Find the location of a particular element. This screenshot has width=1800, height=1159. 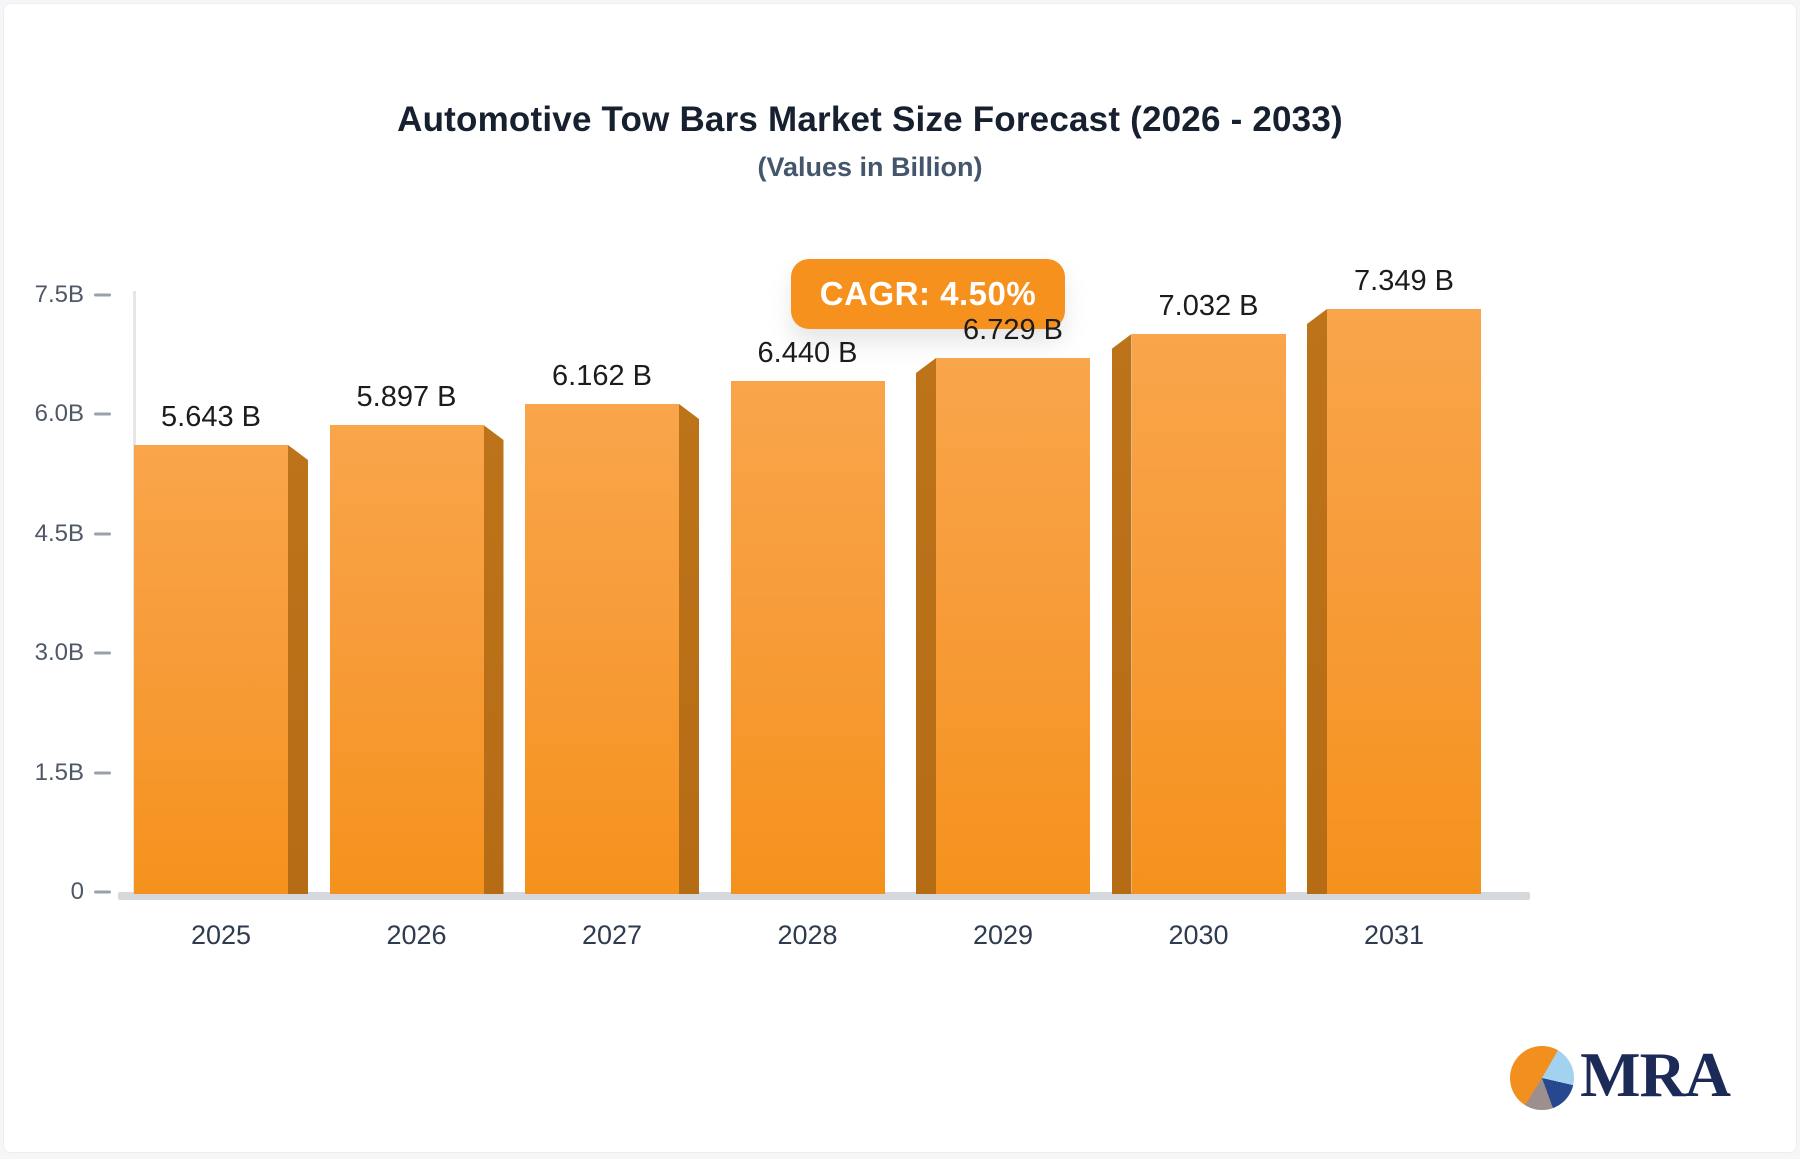

y-tick-label: 1.5B is located at coordinates (59, 772).